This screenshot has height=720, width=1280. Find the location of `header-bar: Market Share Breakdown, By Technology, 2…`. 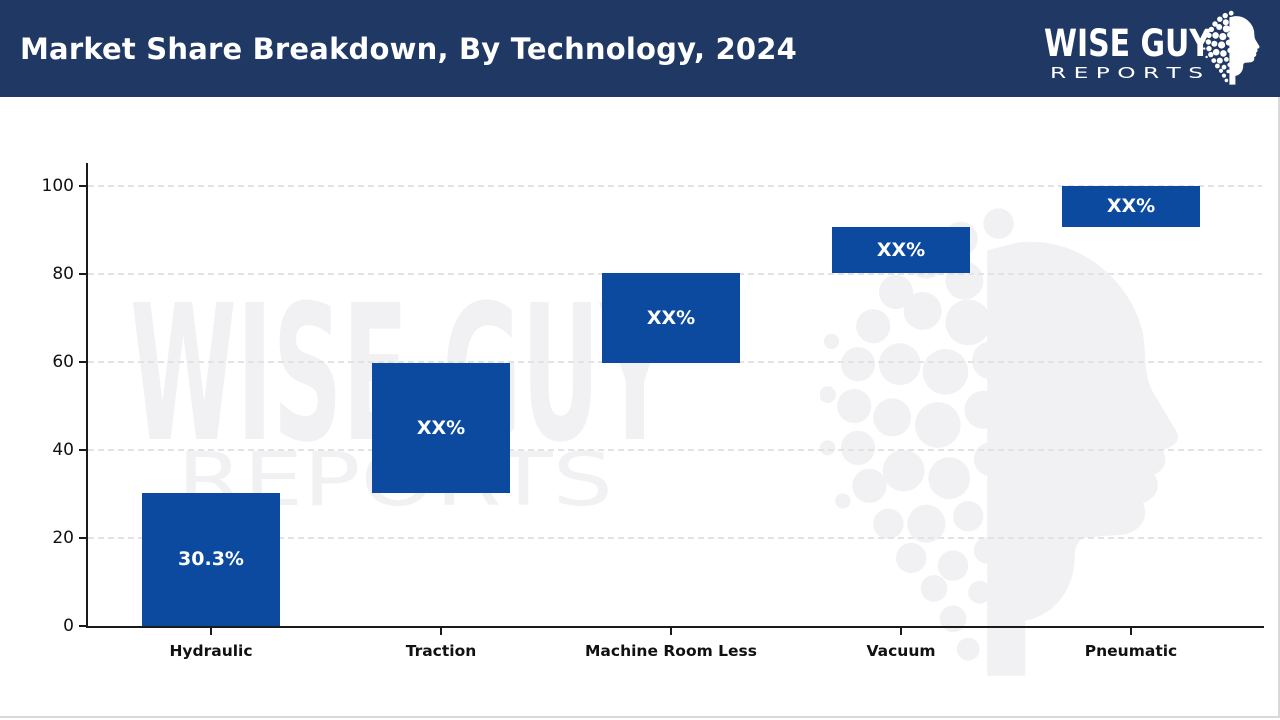

header-bar: Market Share Breakdown, By Technology, 2… is located at coordinates (640, 48).